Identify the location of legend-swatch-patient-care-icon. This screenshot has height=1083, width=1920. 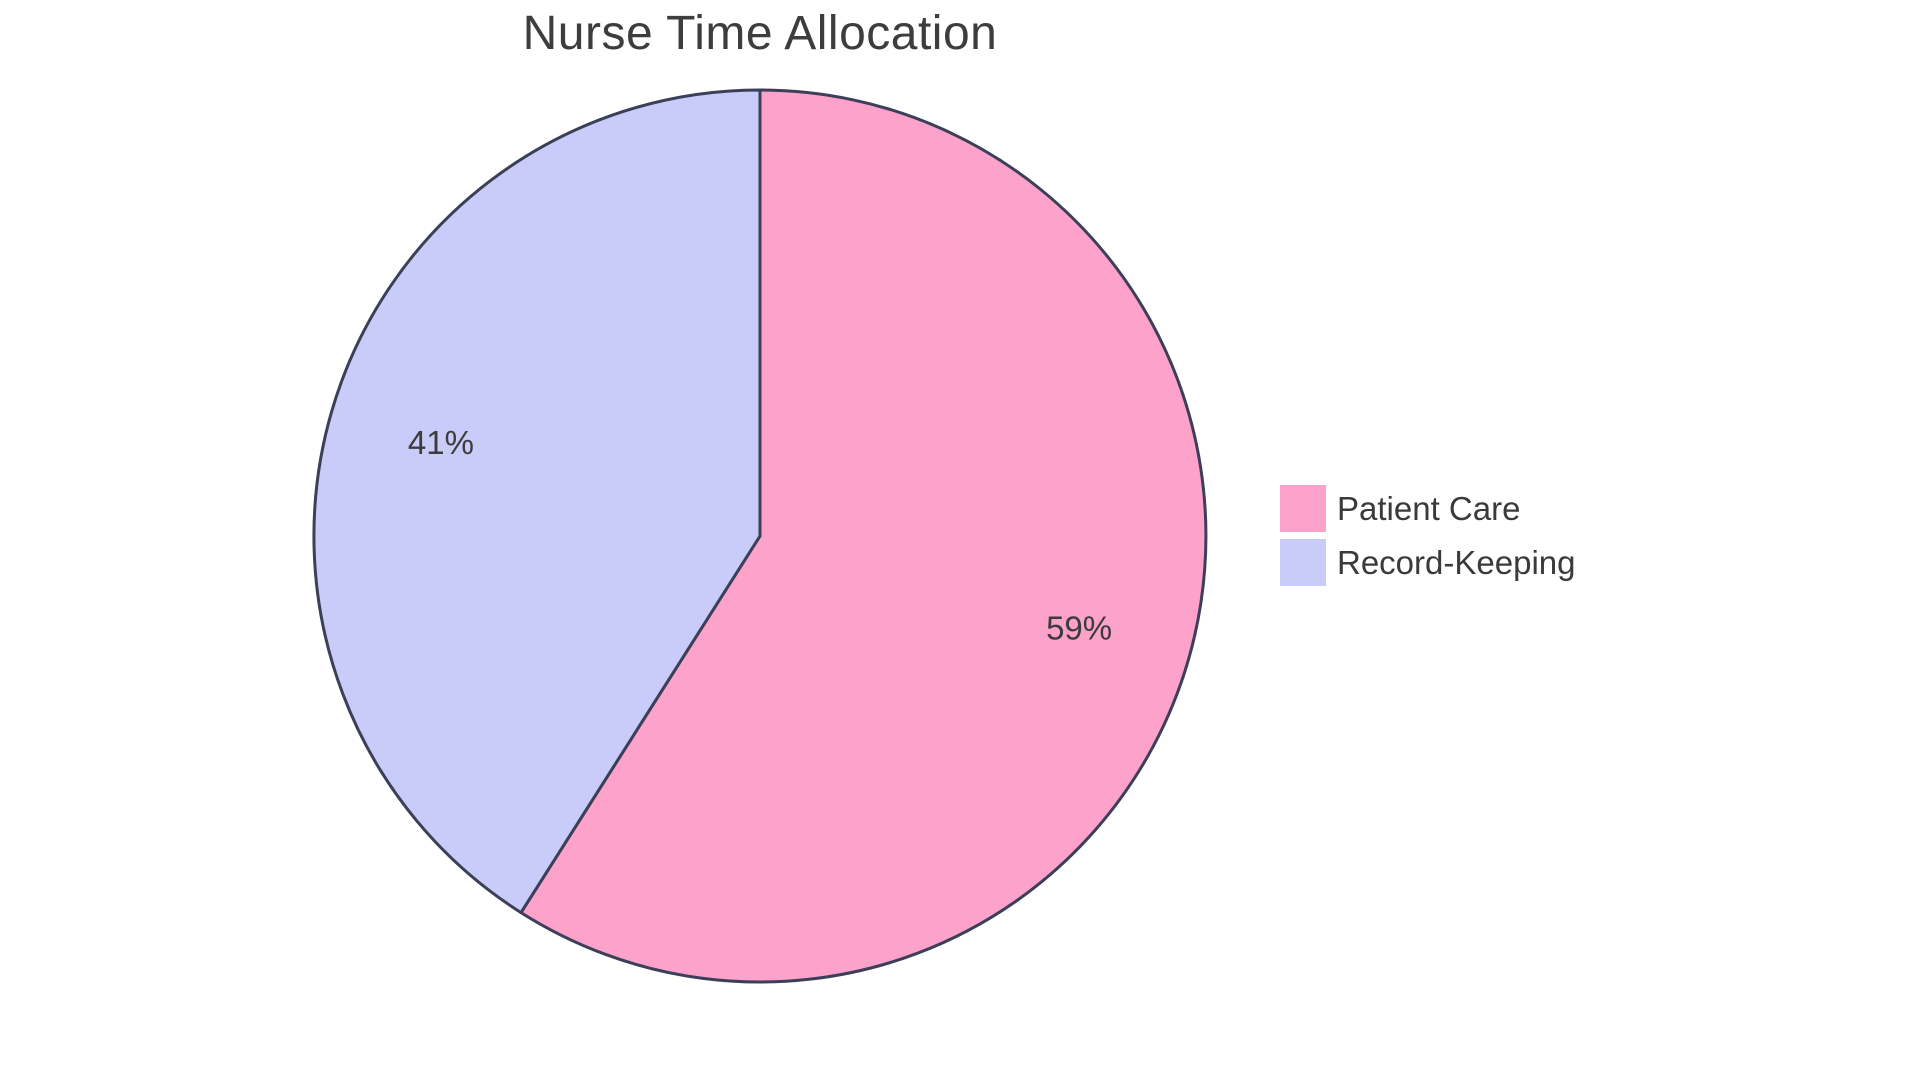
(1303, 508).